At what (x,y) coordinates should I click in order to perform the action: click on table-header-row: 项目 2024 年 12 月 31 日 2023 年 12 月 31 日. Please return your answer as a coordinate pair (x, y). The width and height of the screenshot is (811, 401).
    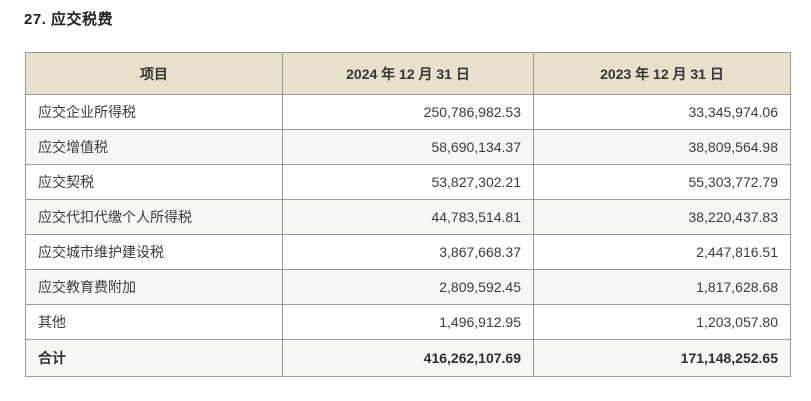
    Looking at the image, I should click on (408, 73).